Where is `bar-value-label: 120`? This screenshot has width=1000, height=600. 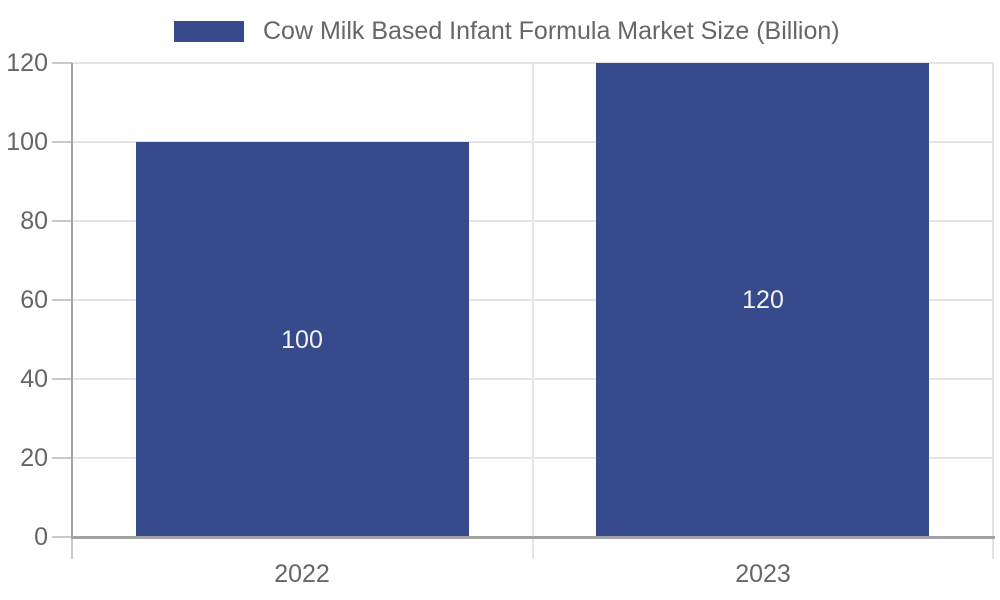
bar-value-label: 120 is located at coordinates (763, 300).